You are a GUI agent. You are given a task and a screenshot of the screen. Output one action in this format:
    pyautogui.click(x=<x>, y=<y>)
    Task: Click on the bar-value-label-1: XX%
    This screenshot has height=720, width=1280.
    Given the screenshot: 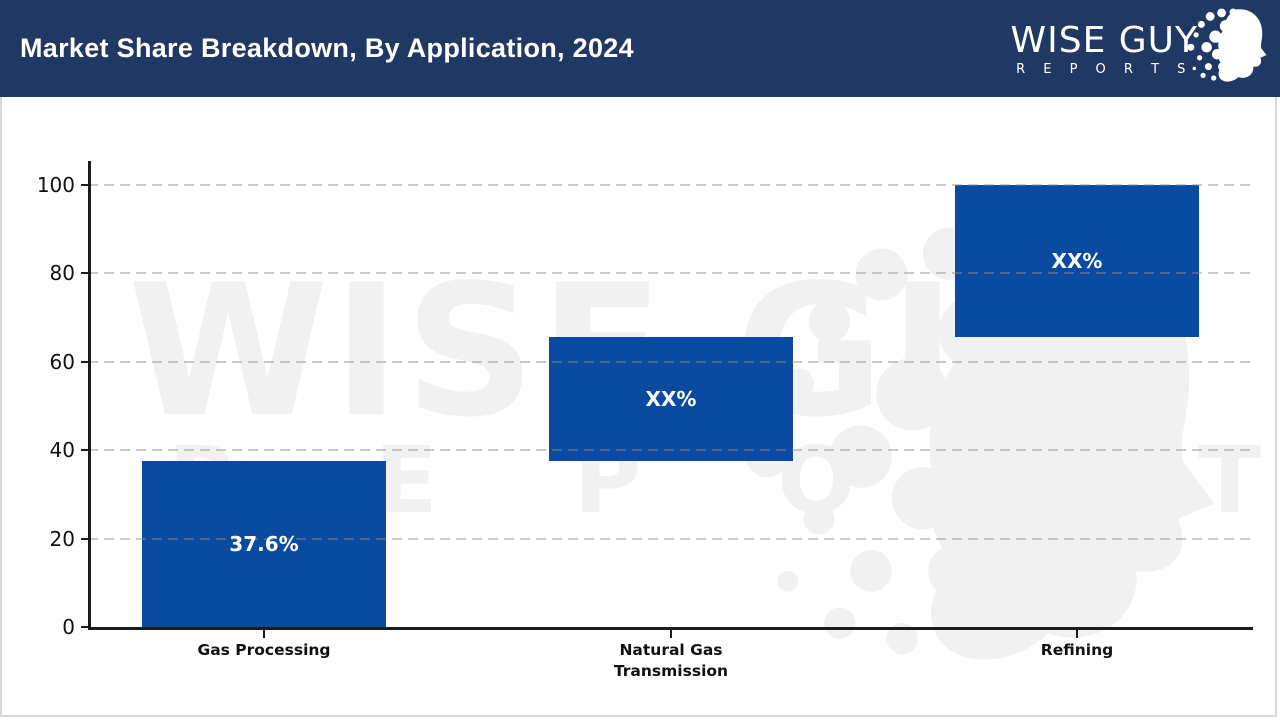 What is the action you would take?
    pyautogui.click(x=671, y=398)
    